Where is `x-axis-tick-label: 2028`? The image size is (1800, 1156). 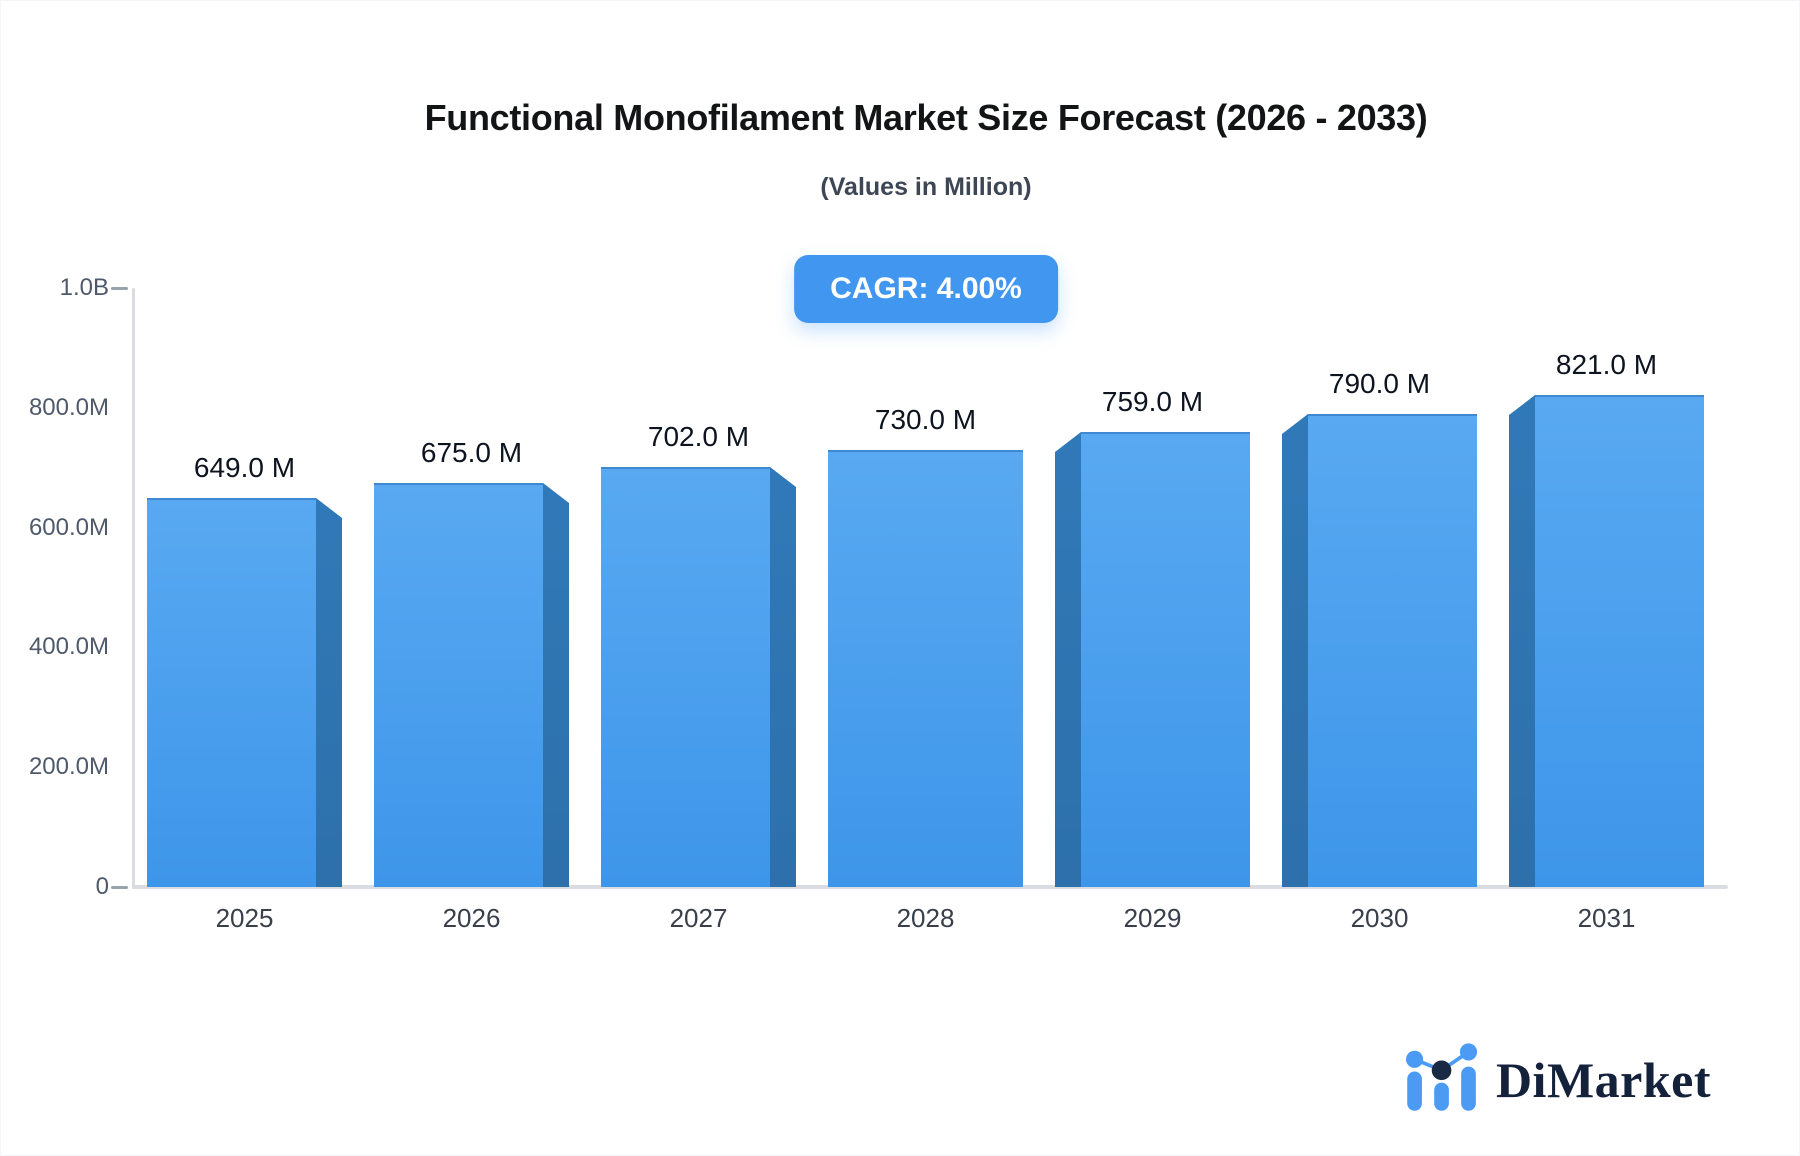
x-axis-tick-label: 2028 is located at coordinates (925, 918).